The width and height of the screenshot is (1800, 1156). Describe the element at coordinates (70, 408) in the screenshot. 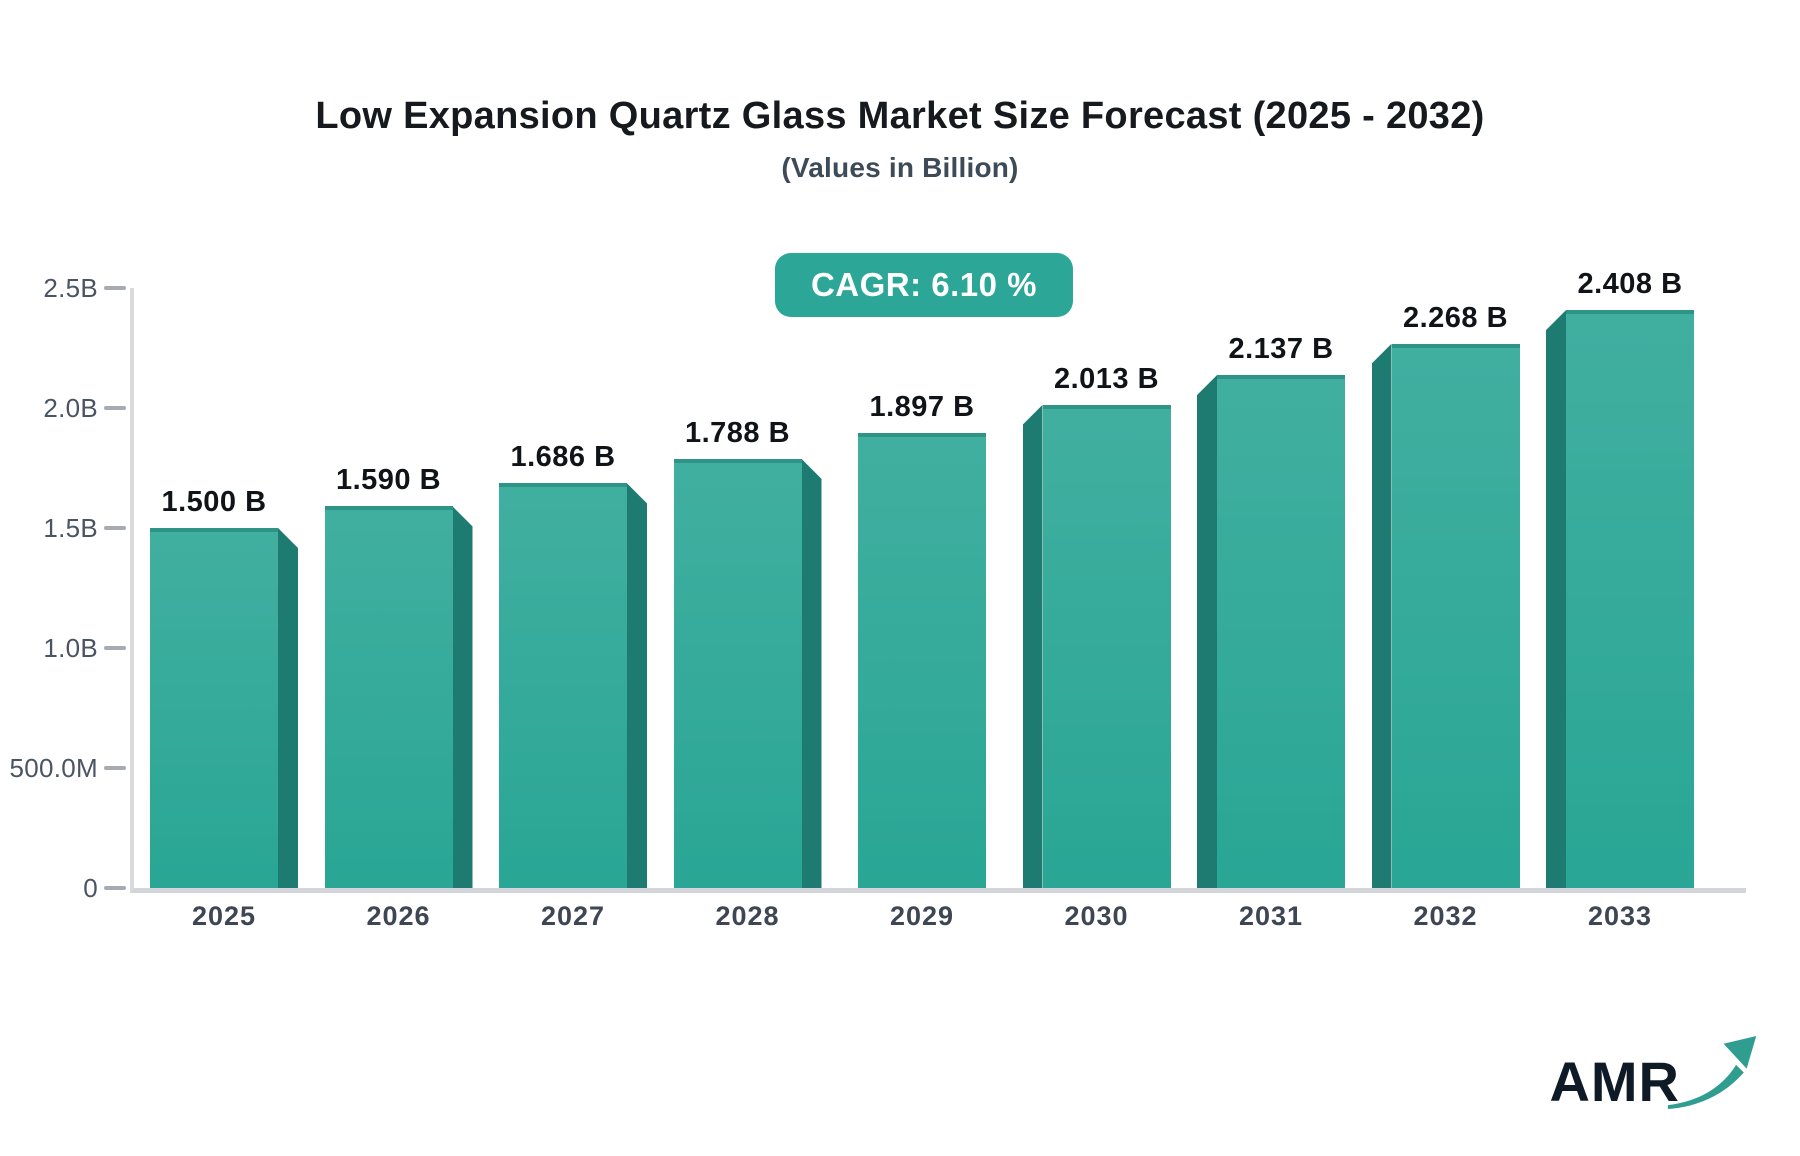

I see `y-tick-label: 2.0B` at that location.